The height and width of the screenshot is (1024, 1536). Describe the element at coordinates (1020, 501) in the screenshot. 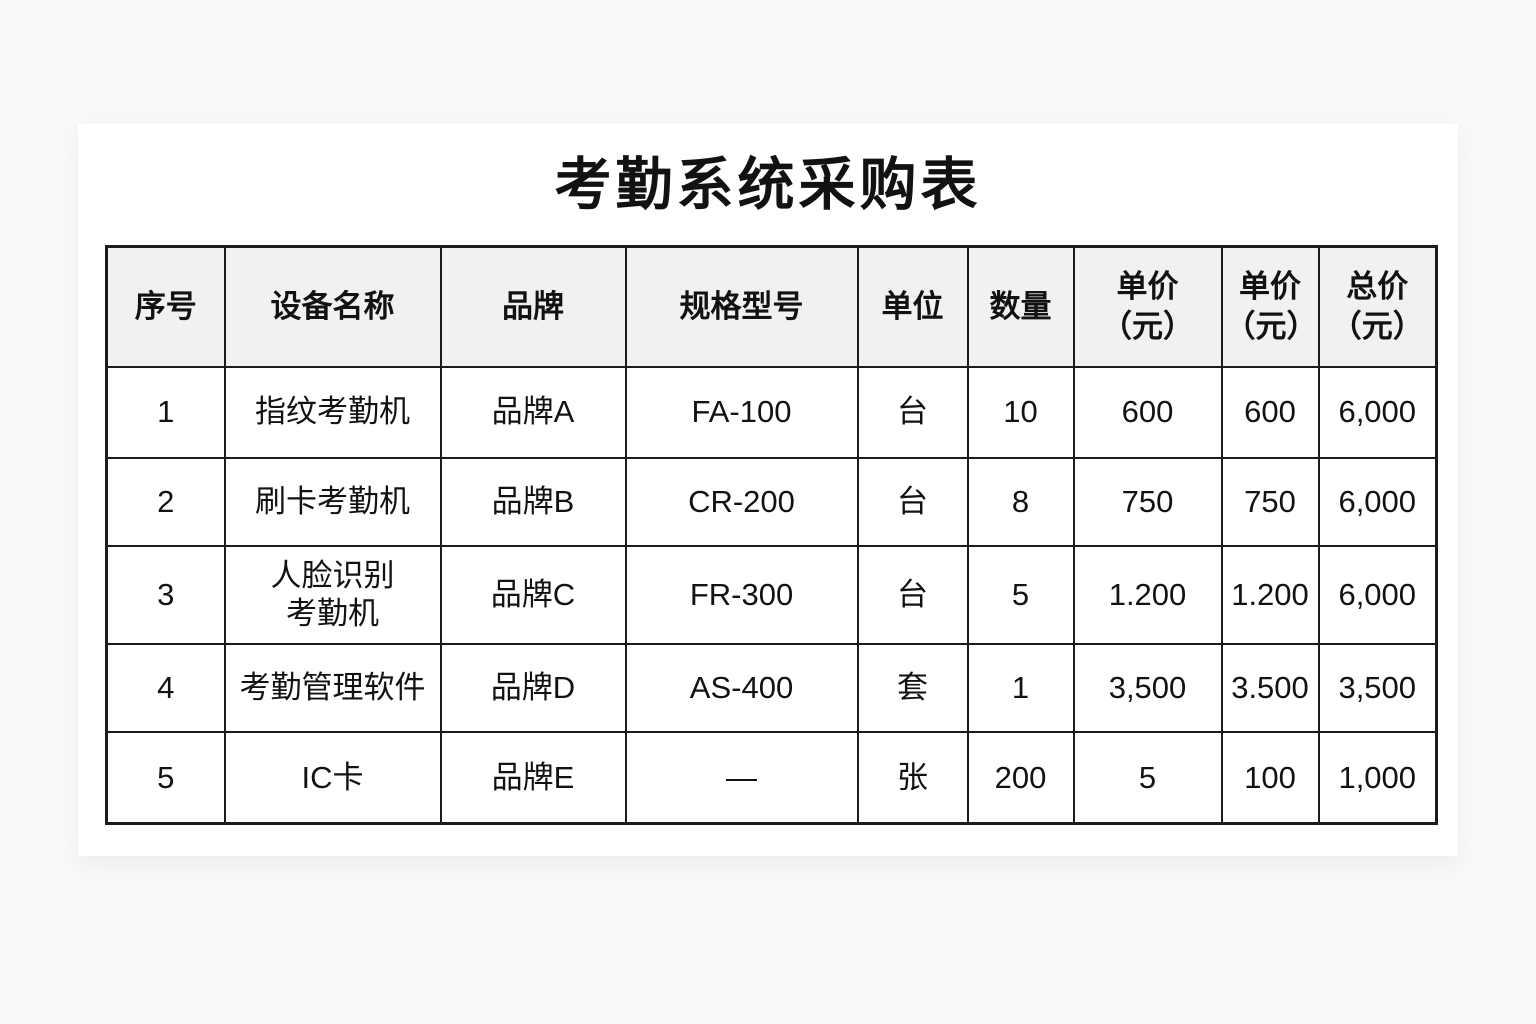

I see `table-cell: 8` at that location.